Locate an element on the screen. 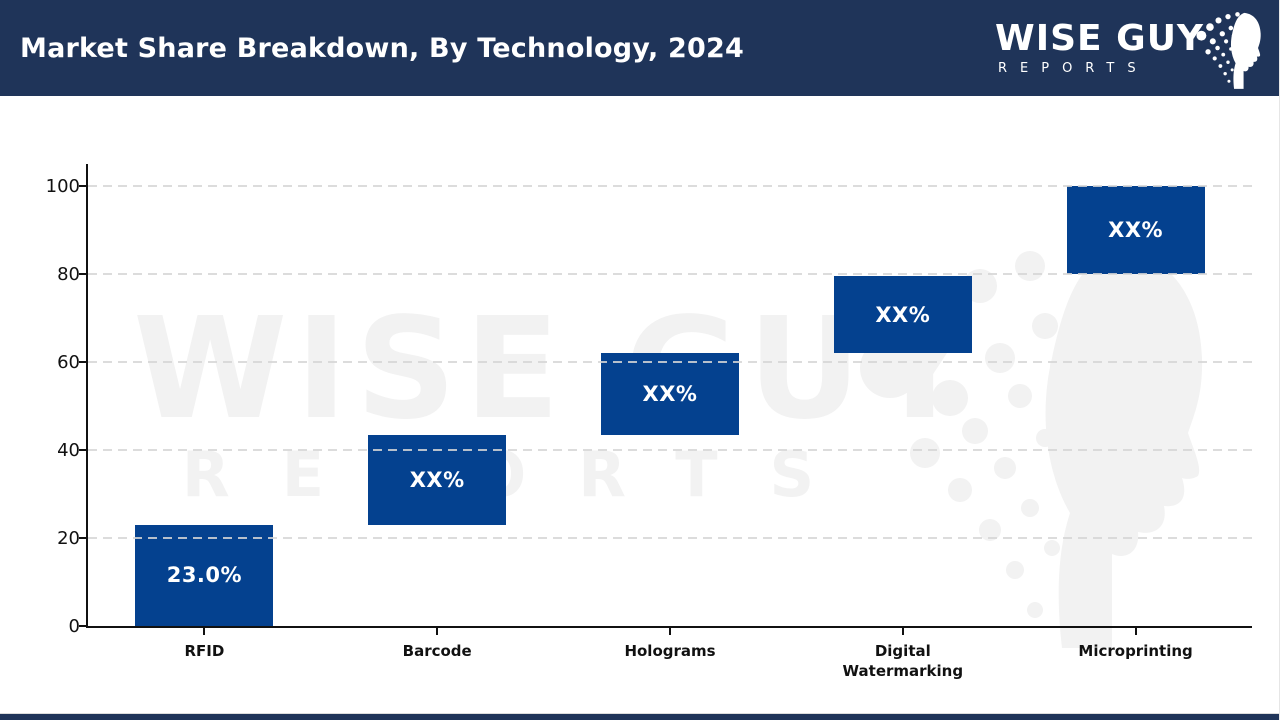 The width and height of the screenshot is (1280, 720). y-tick-label: 0 is located at coordinates (74, 626).